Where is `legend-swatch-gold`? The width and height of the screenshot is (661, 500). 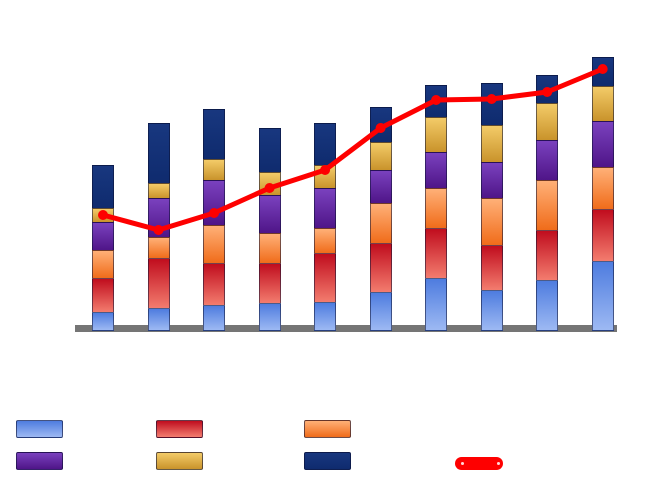 legend-swatch-gold is located at coordinates (179, 461).